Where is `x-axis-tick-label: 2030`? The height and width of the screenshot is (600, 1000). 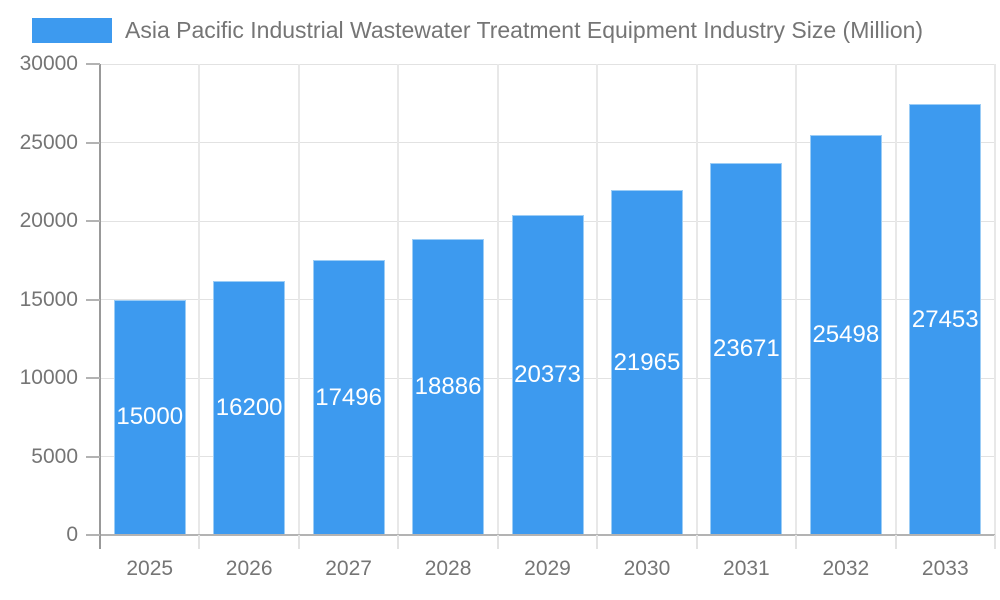
x-axis-tick-label: 2030 is located at coordinates (647, 568).